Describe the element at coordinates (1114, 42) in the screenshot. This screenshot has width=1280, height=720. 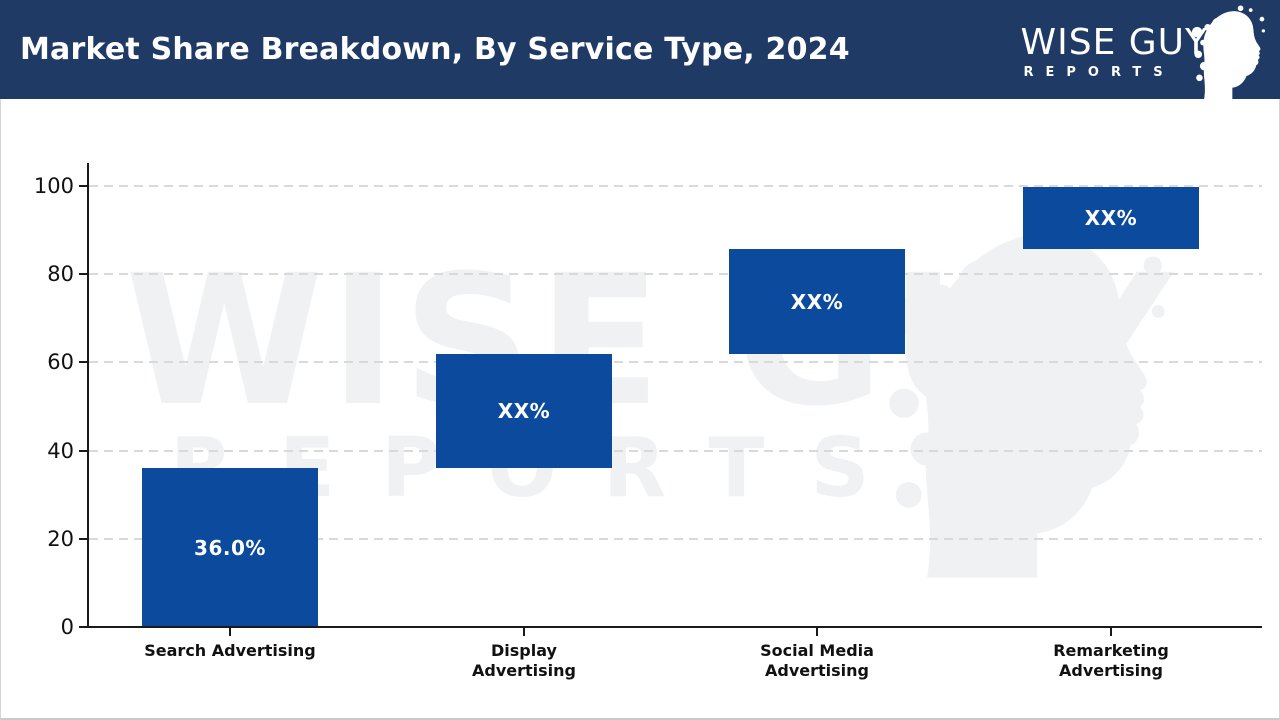
I see `brand-name: WISE GUY` at that location.